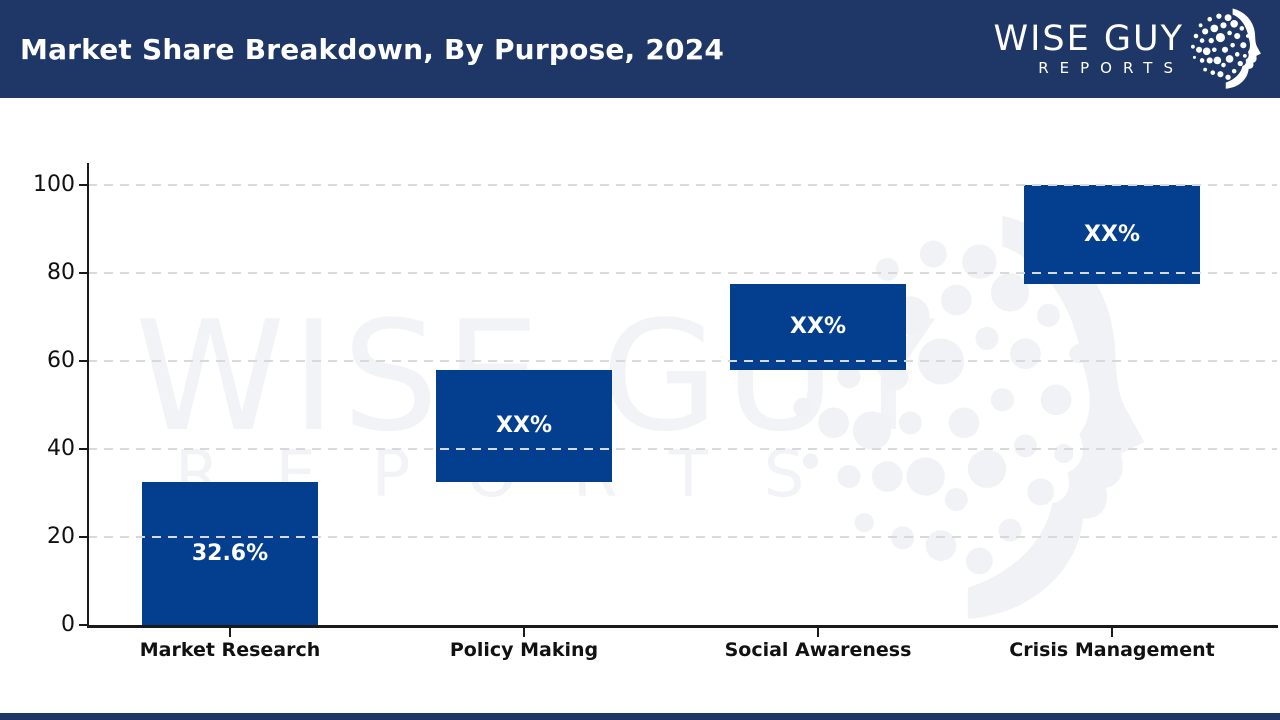 This screenshot has height=720, width=1280. What do you see at coordinates (1088, 39) in the screenshot?
I see `brand-name: WISE GUY` at bounding box center [1088, 39].